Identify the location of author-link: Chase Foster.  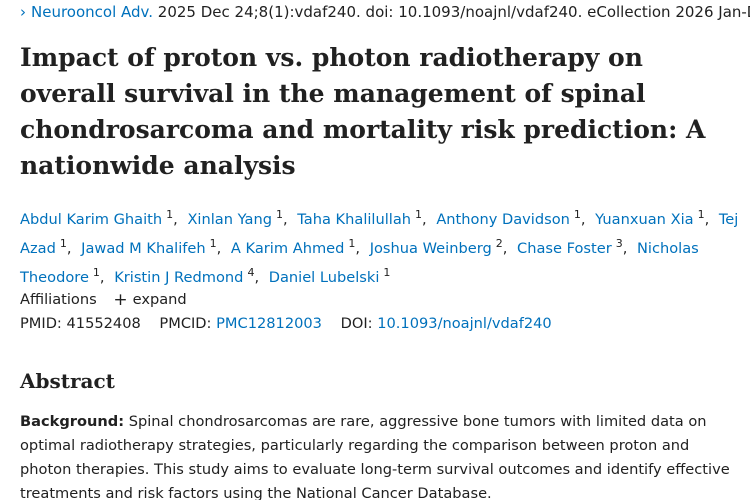
(564, 248).